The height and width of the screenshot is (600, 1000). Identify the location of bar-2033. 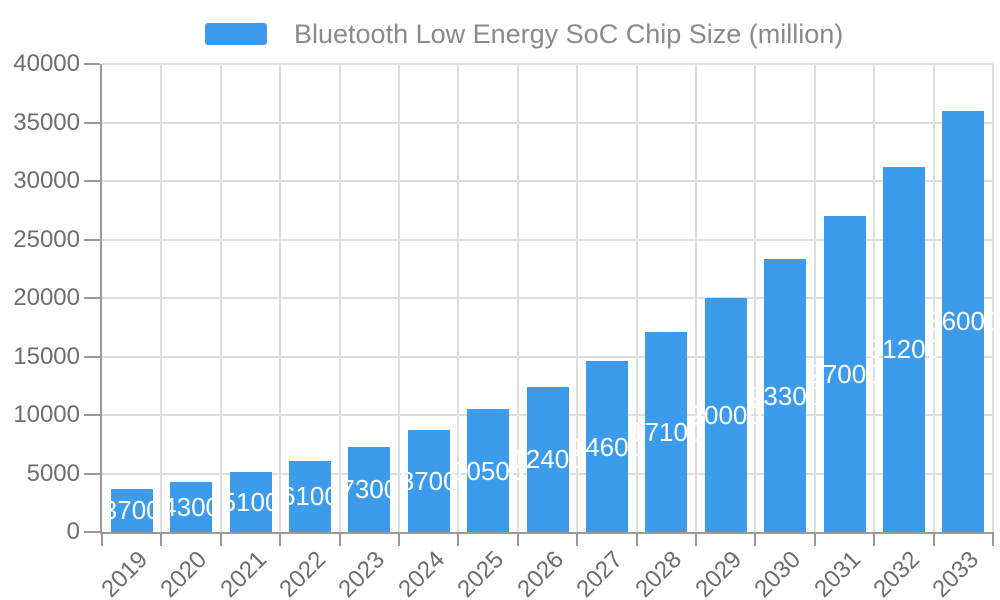
(963, 321).